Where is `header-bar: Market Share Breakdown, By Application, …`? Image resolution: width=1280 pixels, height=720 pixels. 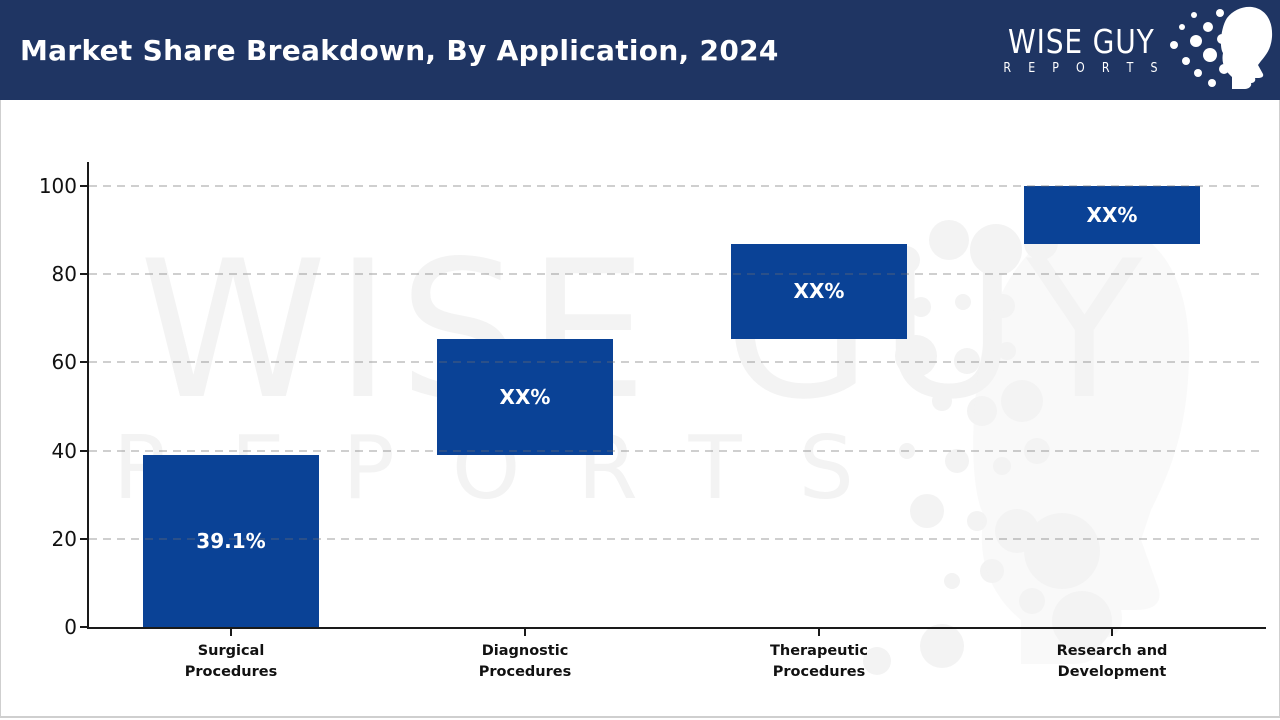
header-bar: Market Share Breakdown, By Application, … is located at coordinates (640, 50).